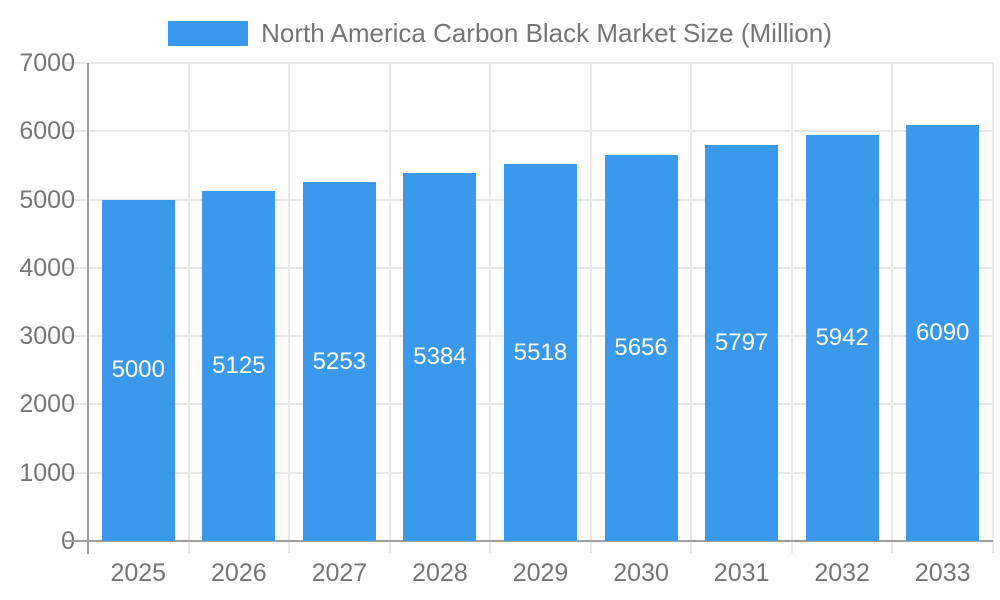 This screenshot has height=600, width=1000. What do you see at coordinates (138, 573) in the screenshot?
I see `x-axis-label: 2025` at bounding box center [138, 573].